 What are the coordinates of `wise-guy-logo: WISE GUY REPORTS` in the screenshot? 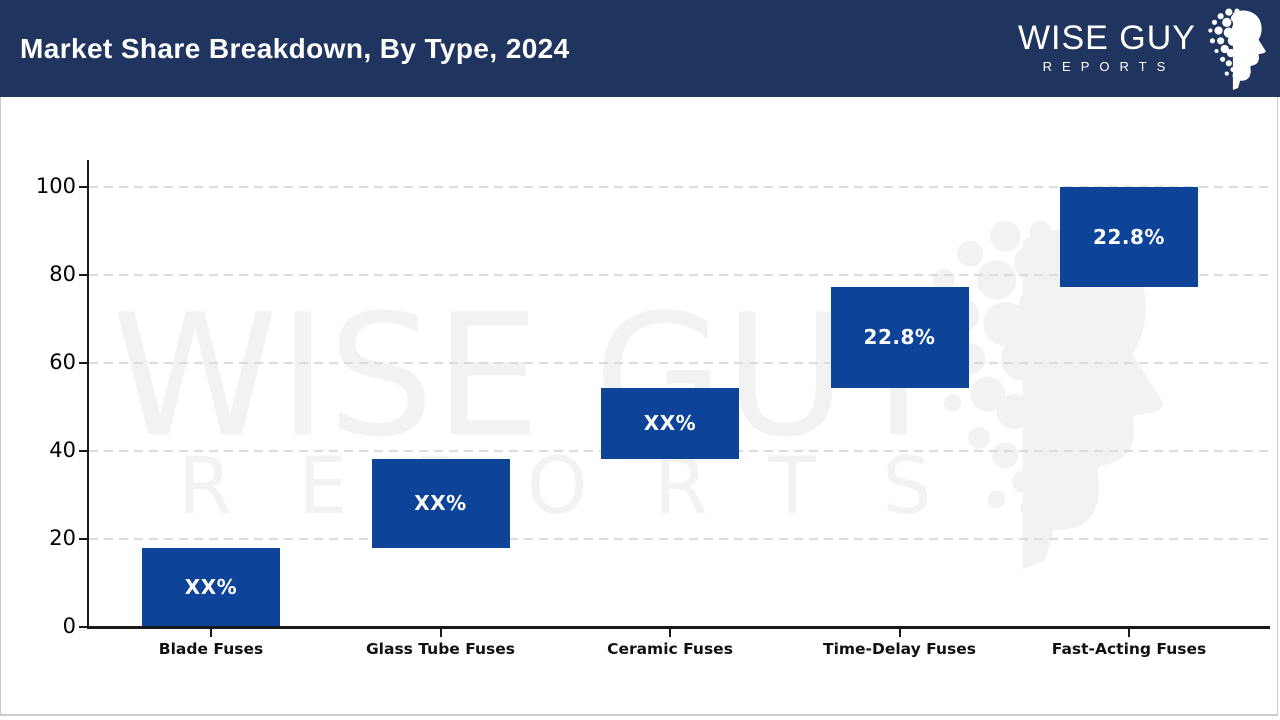 It's located at (1140, 49).